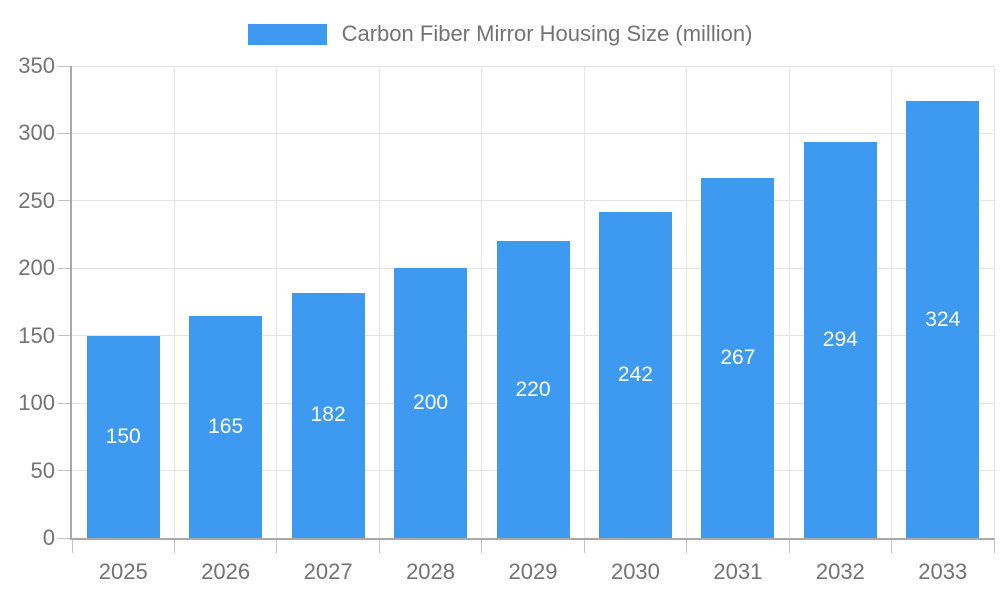  I want to click on bar: 220, so click(533, 389).